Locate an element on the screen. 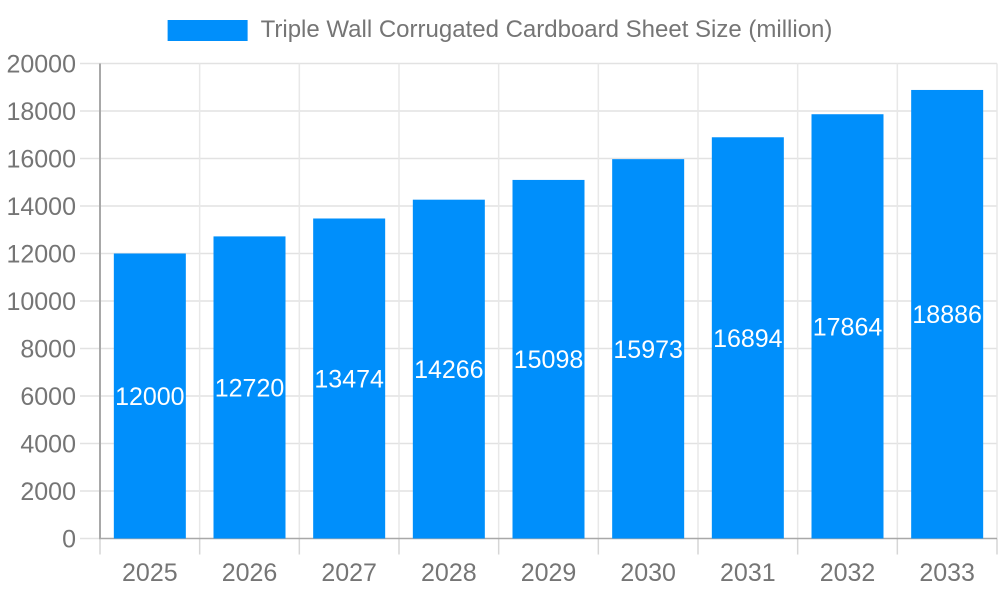 This screenshot has width=1000, height=600. bar-value-label: 16894 is located at coordinates (748, 339).